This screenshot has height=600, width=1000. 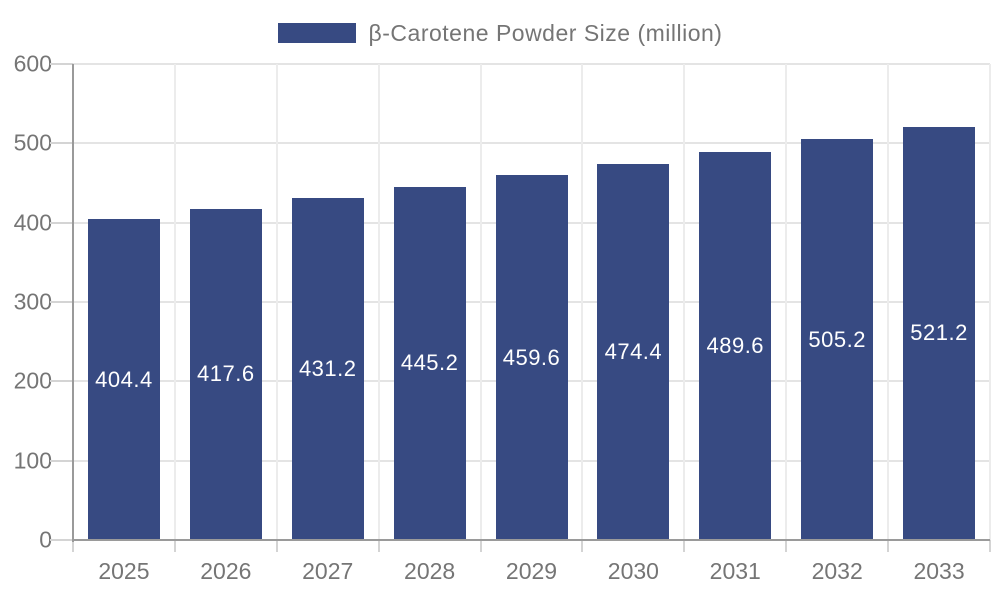 What do you see at coordinates (32, 301) in the screenshot?
I see `y-tick-label: 300` at bounding box center [32, 301].